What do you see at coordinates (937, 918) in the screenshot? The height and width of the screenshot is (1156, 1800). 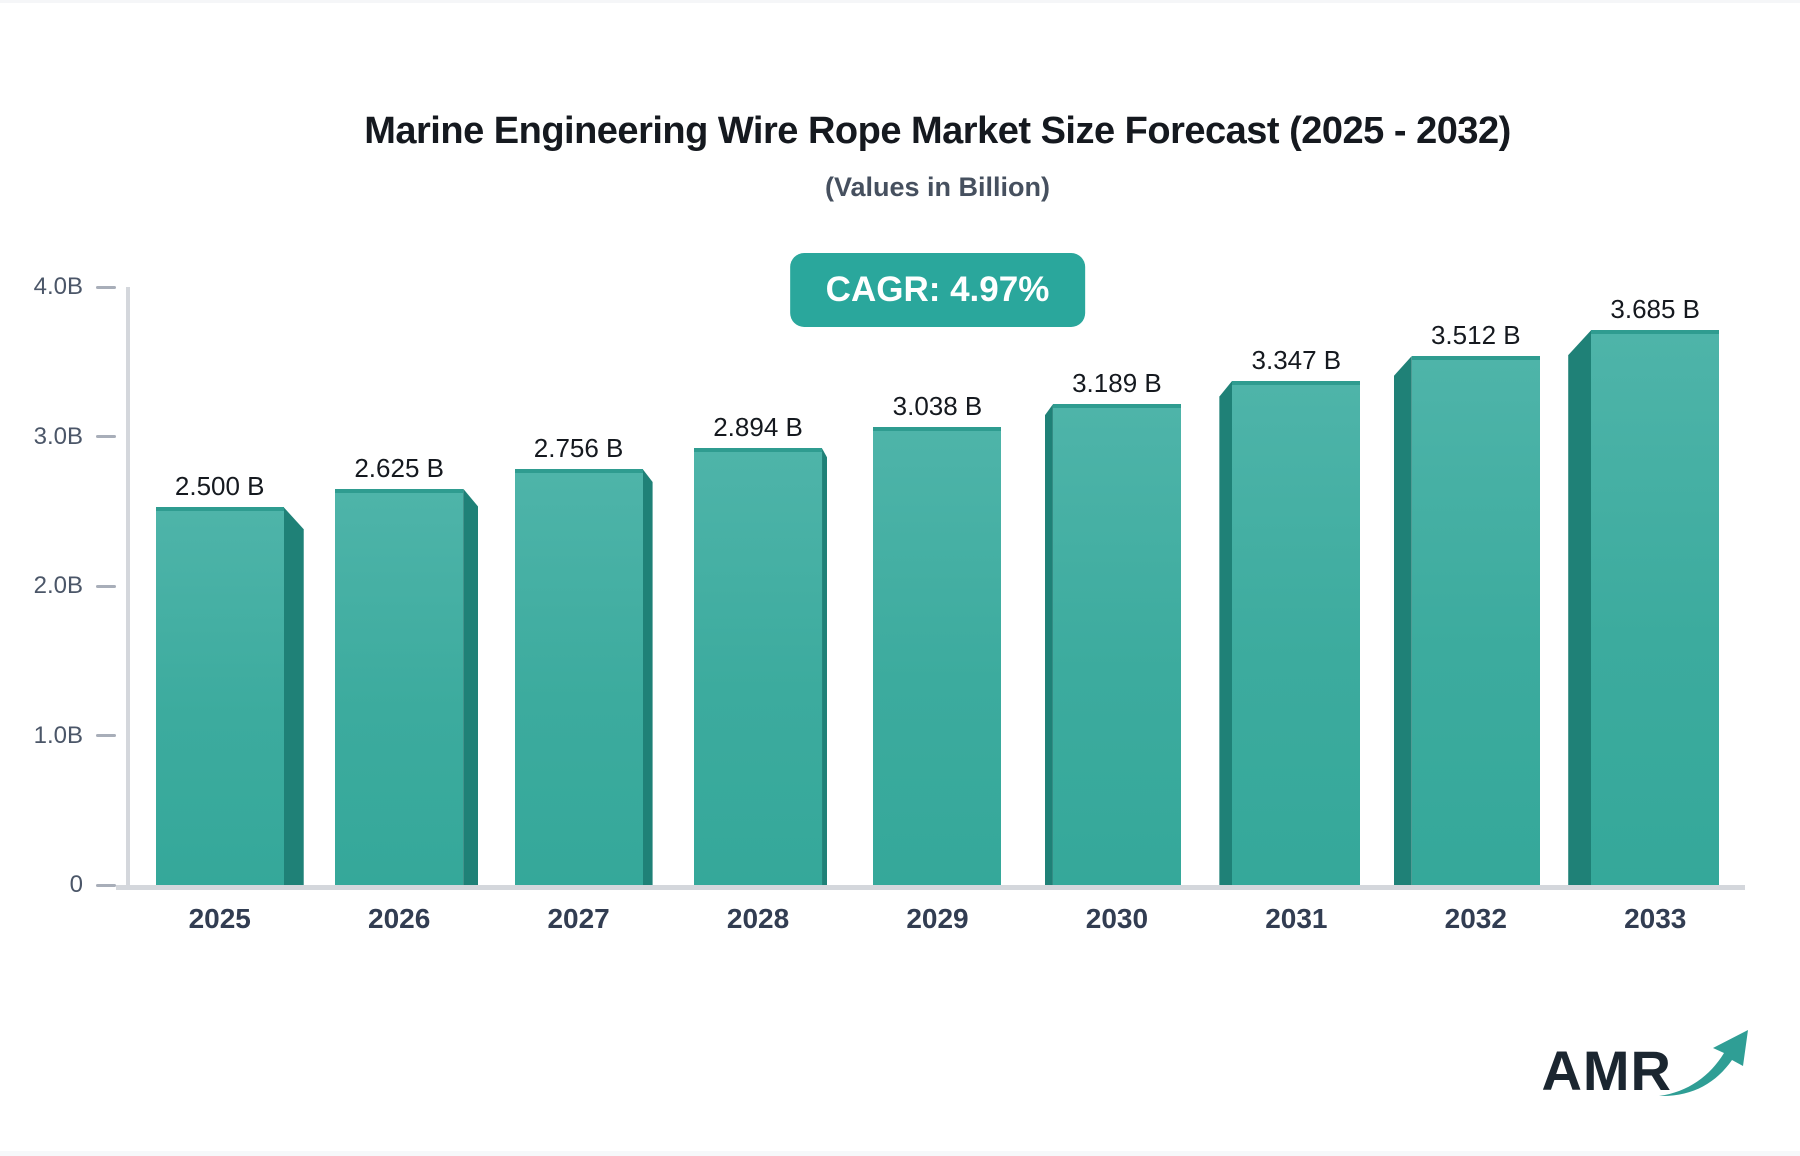 I see `x-axis-label: 2029` at bounding box center [937, 918].